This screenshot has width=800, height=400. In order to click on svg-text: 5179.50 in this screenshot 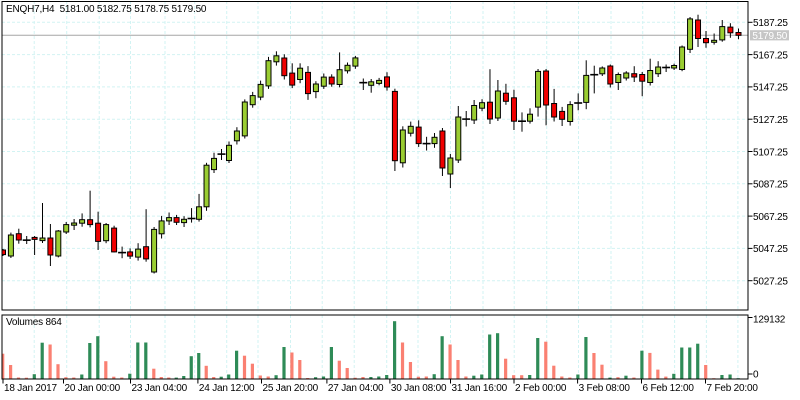, I will do `click(769, 36)`.